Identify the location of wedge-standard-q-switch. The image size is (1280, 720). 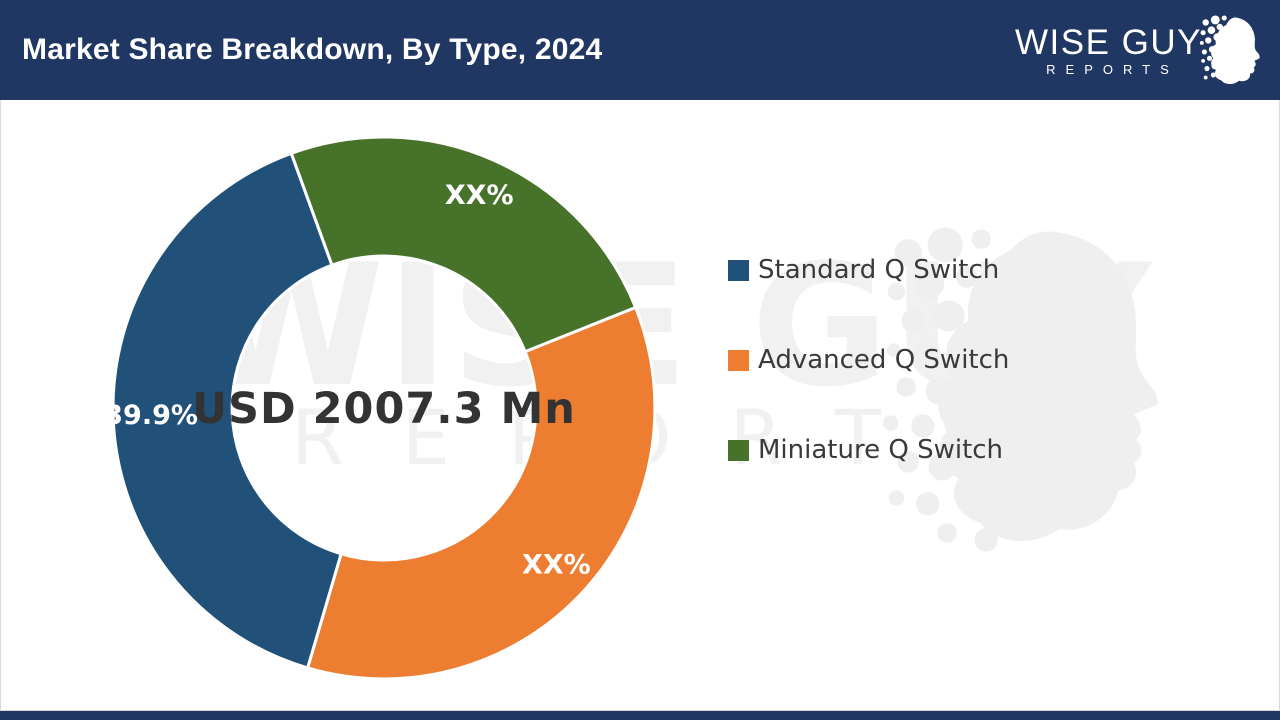
(227, 410).